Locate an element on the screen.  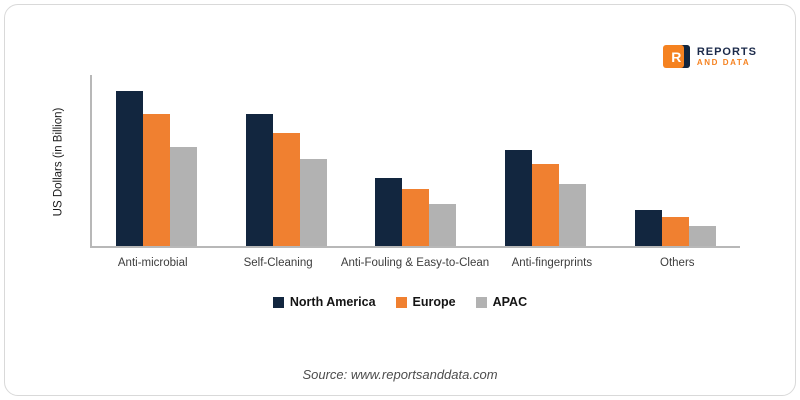
category-label: Others is located at coordinates (677, 263).